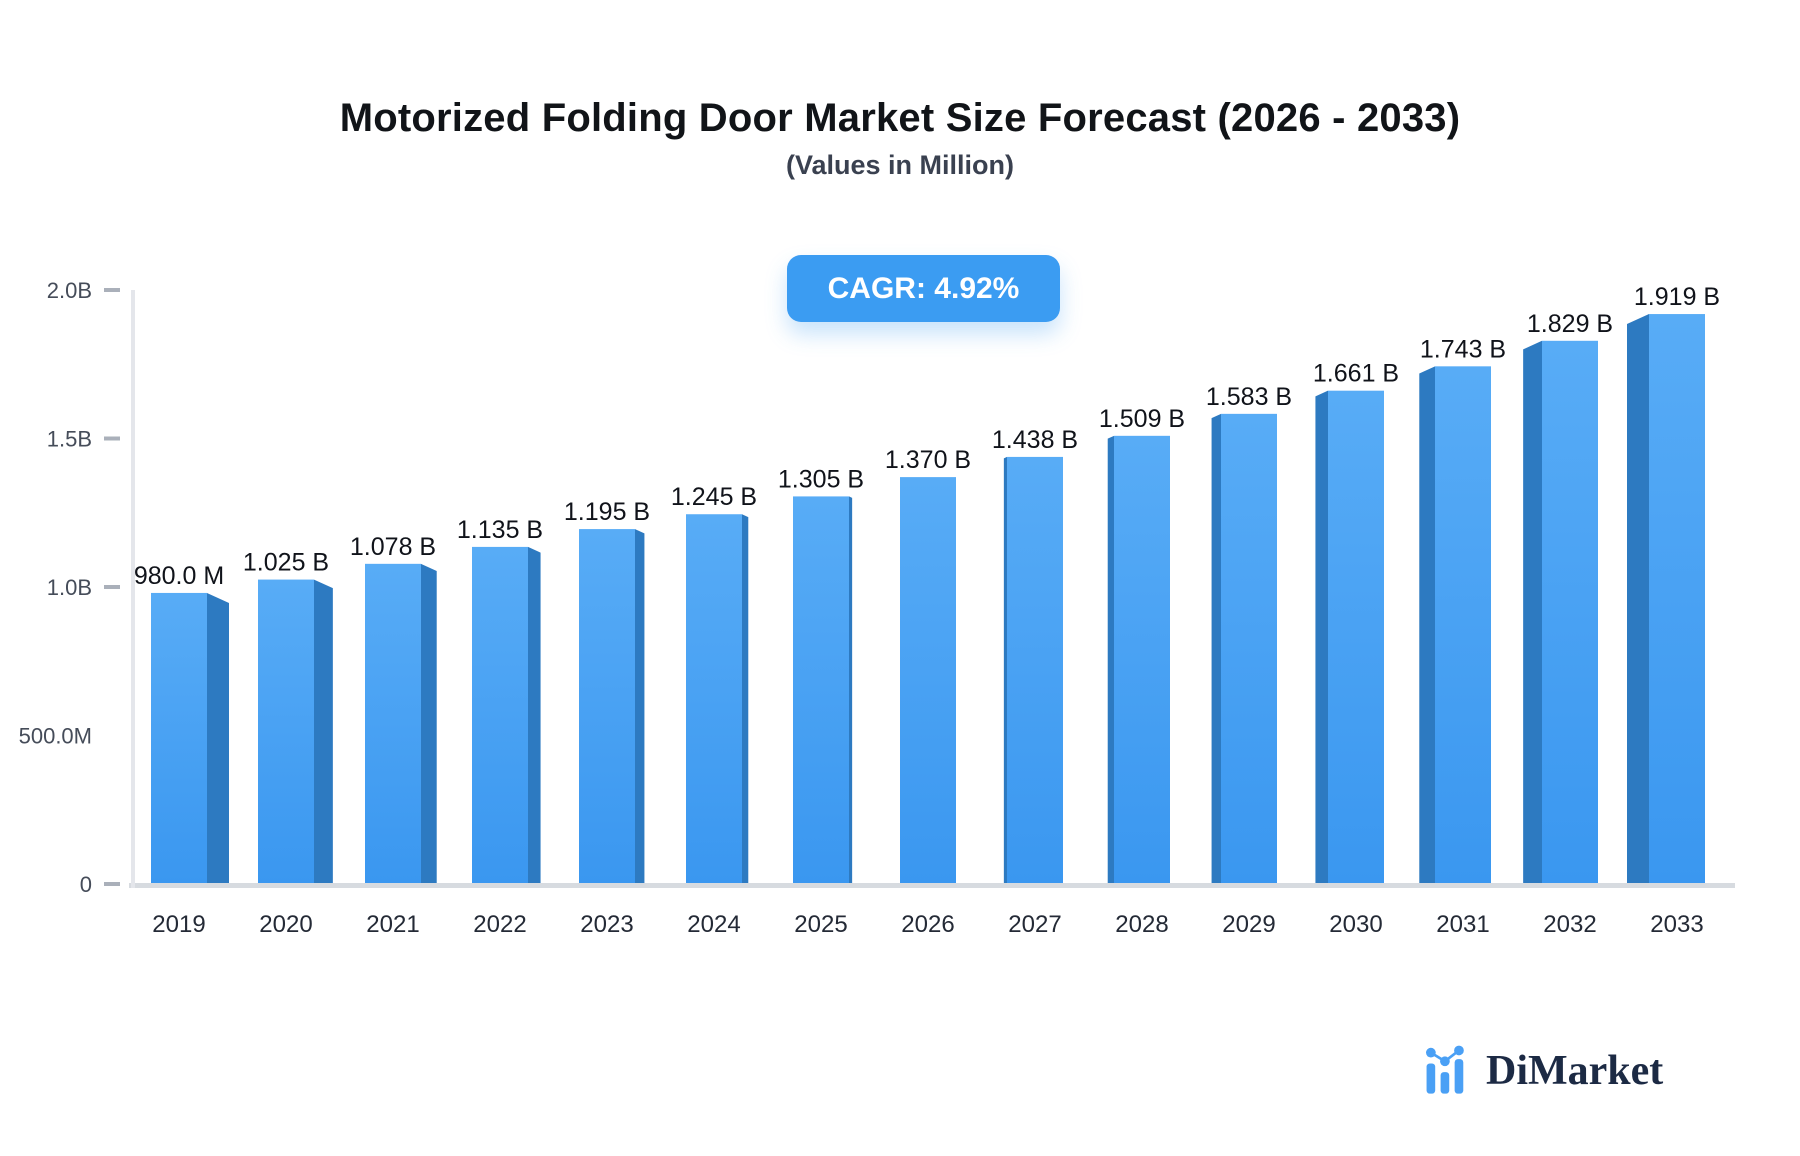 The height and width of the screenshot is (1156, 1800). I want to click on bar-2027, so click(1035, 670).